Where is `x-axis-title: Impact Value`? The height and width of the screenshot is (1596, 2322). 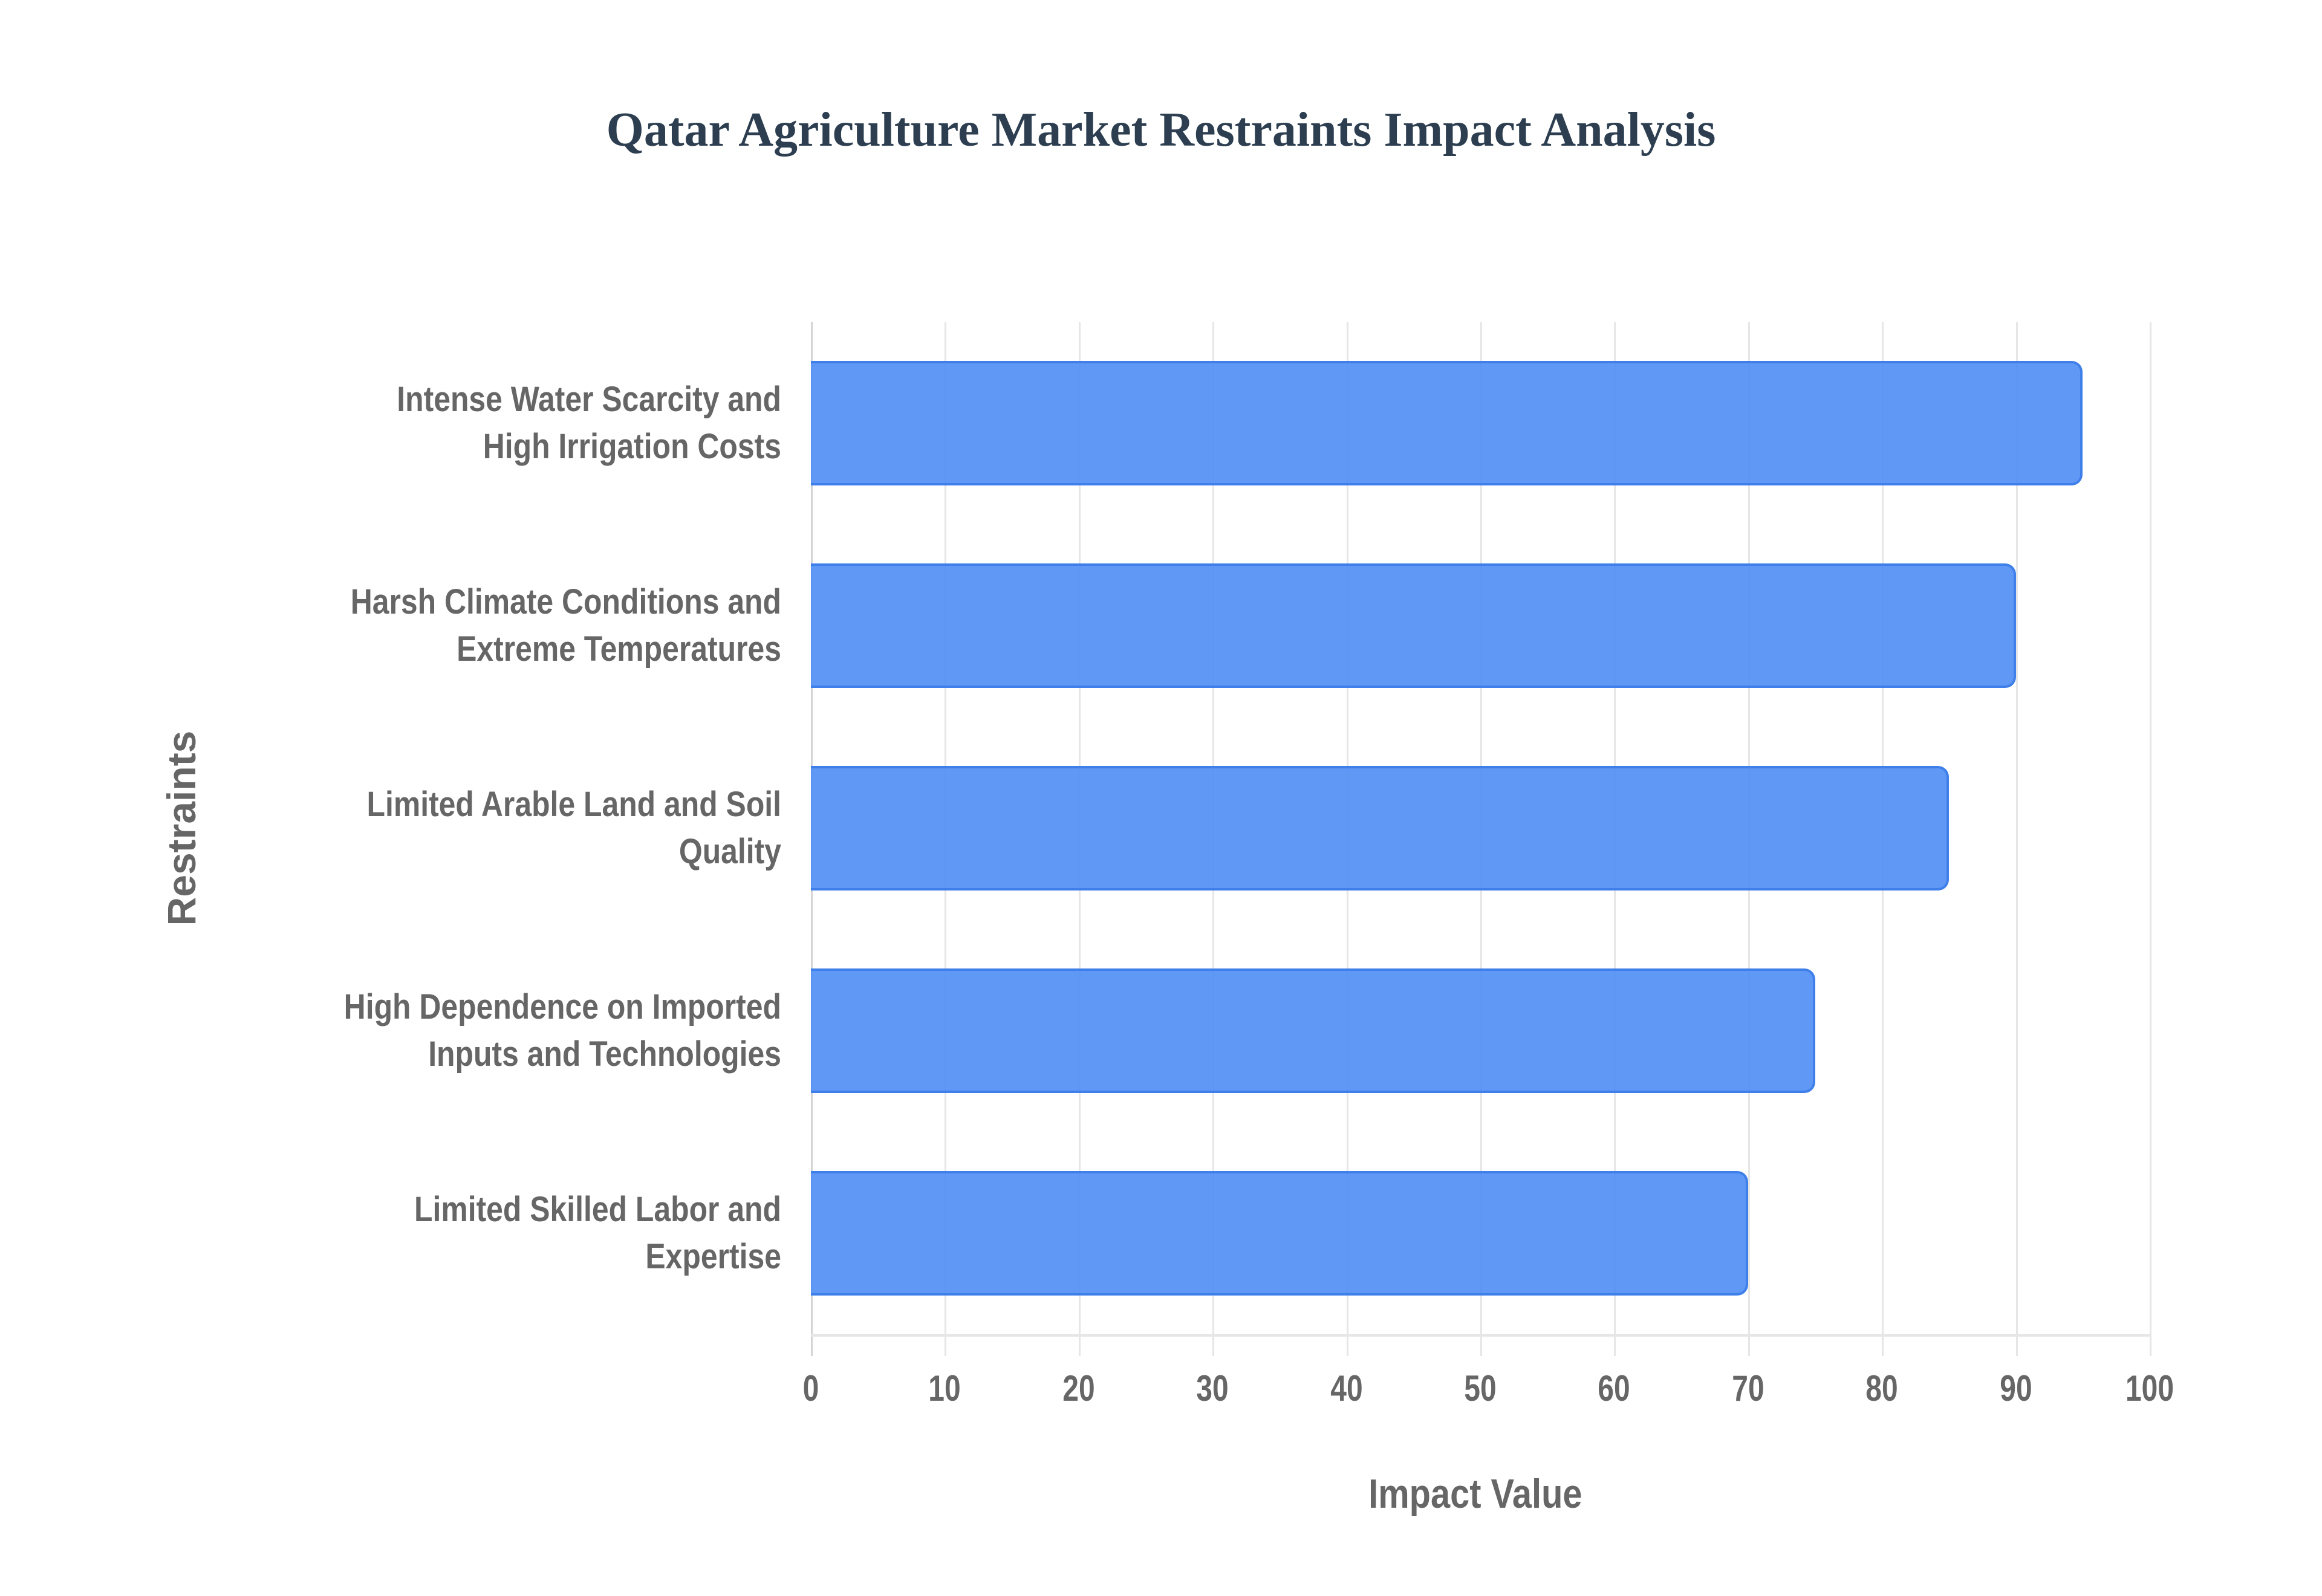
x-axis-title: Impact Value is located at coordinates (1161, 1493).